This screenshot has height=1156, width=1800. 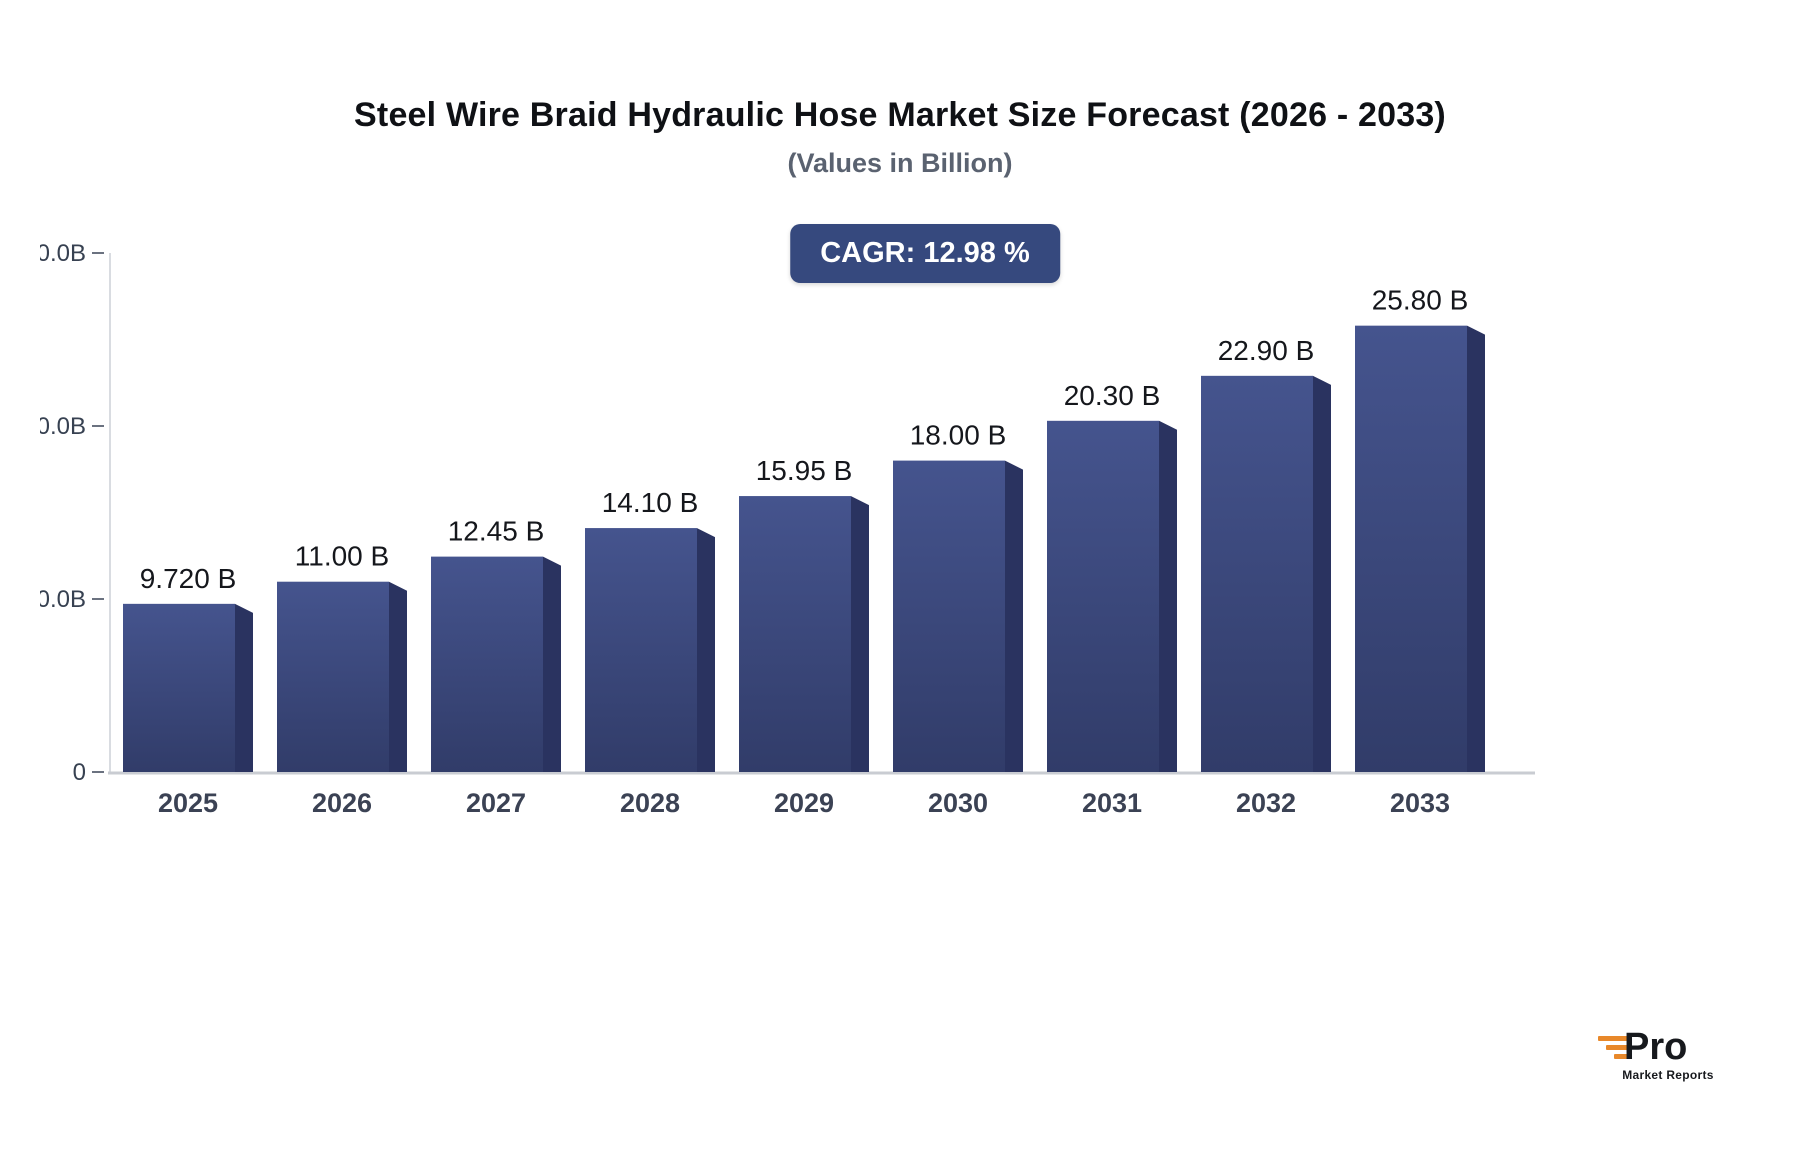 What do you see at coordinates (650, 502) in the screenshot?
I see `bar-value-label: 14.10 B` at bounding box center [650, 502].